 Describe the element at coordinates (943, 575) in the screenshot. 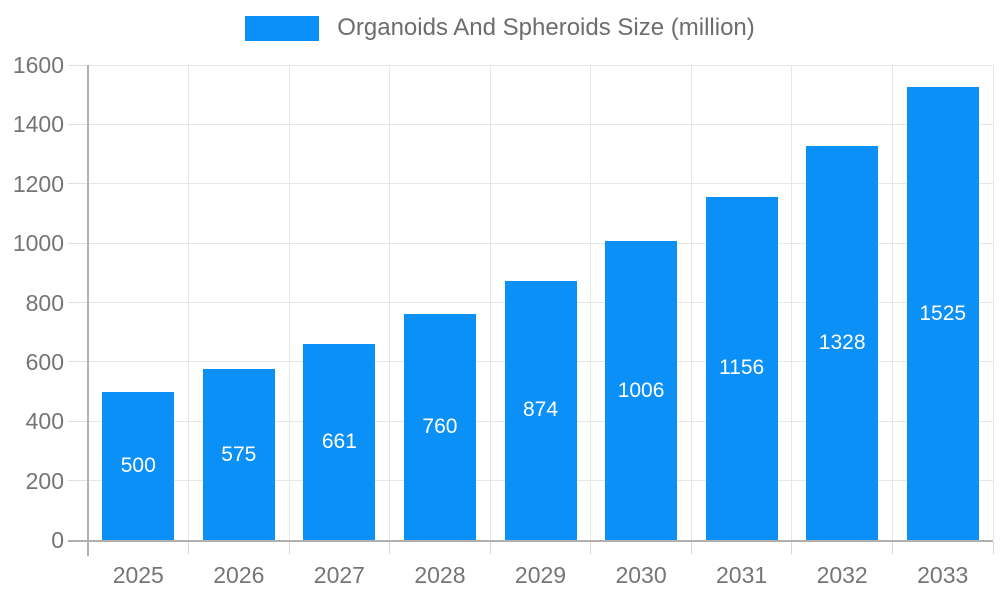

I see `x-axis-label: 2033` at that location.